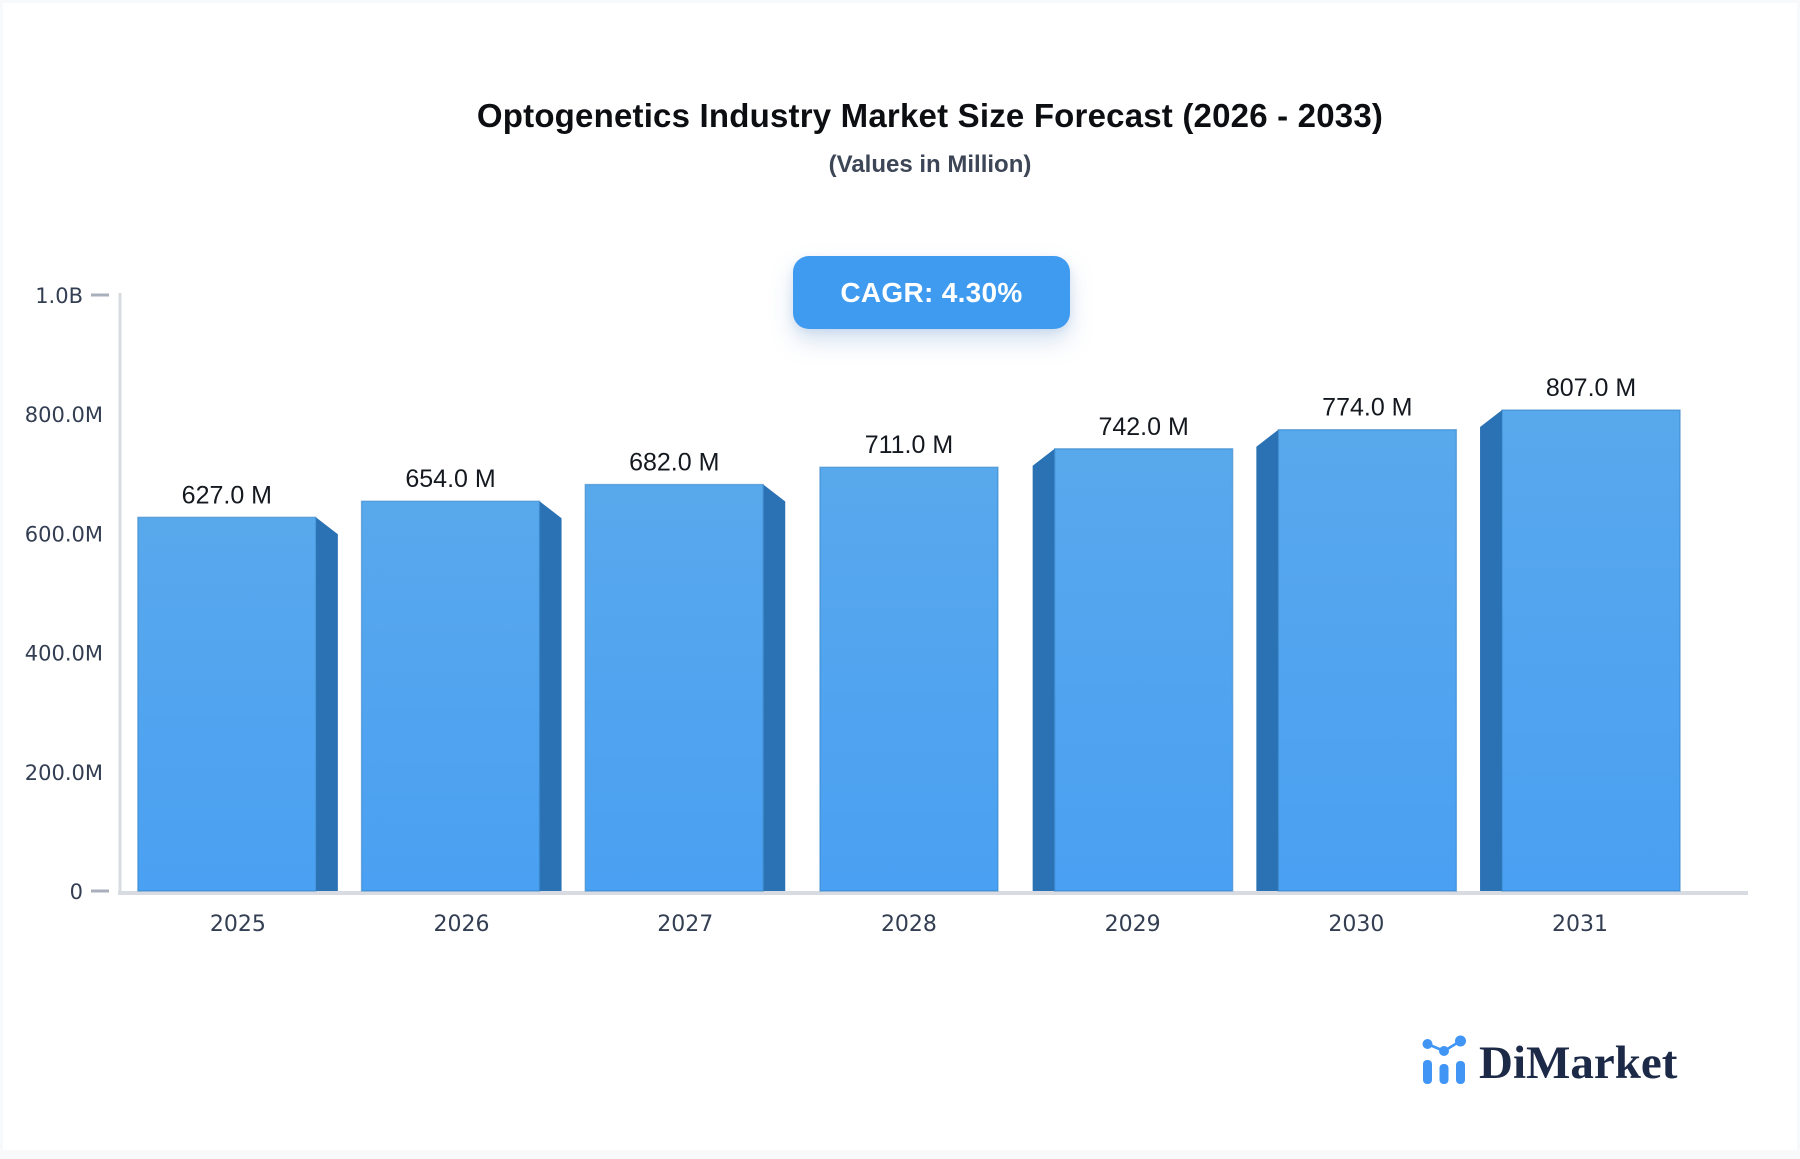 This screenshot has height=1159, width=1800. I want to click on cagr-badge: CAGR: 4.30%, so click(931, 292).